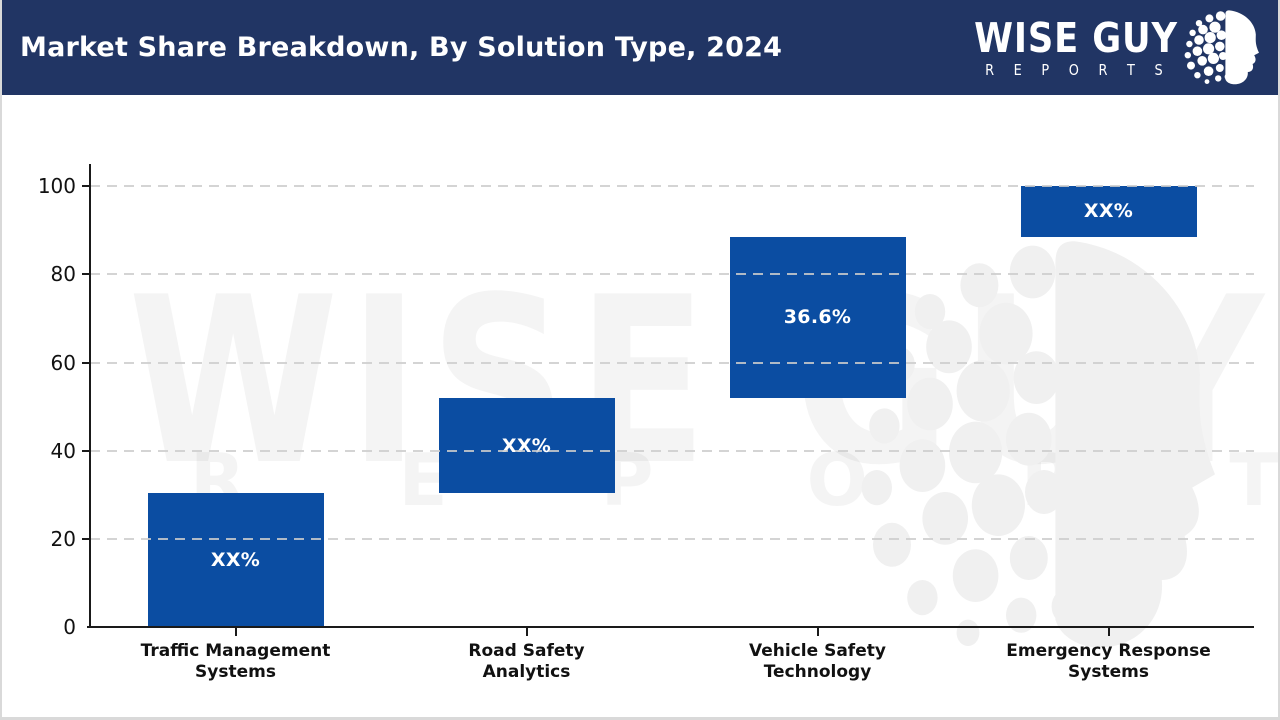 The height and width of the screenshot is (720, 1280). Describe the element at coordinates (817, 651) in the screenshot. I see `x-category-label-line: Vehicle Safety` at that location.